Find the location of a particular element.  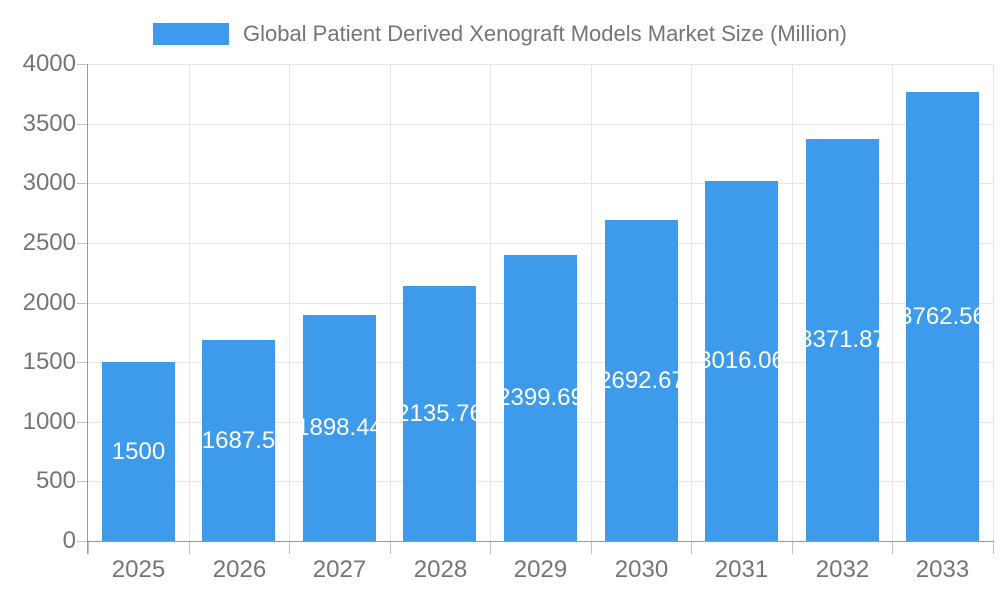

y-axis-tick-label: 0 is located at coordinates (69, 540).